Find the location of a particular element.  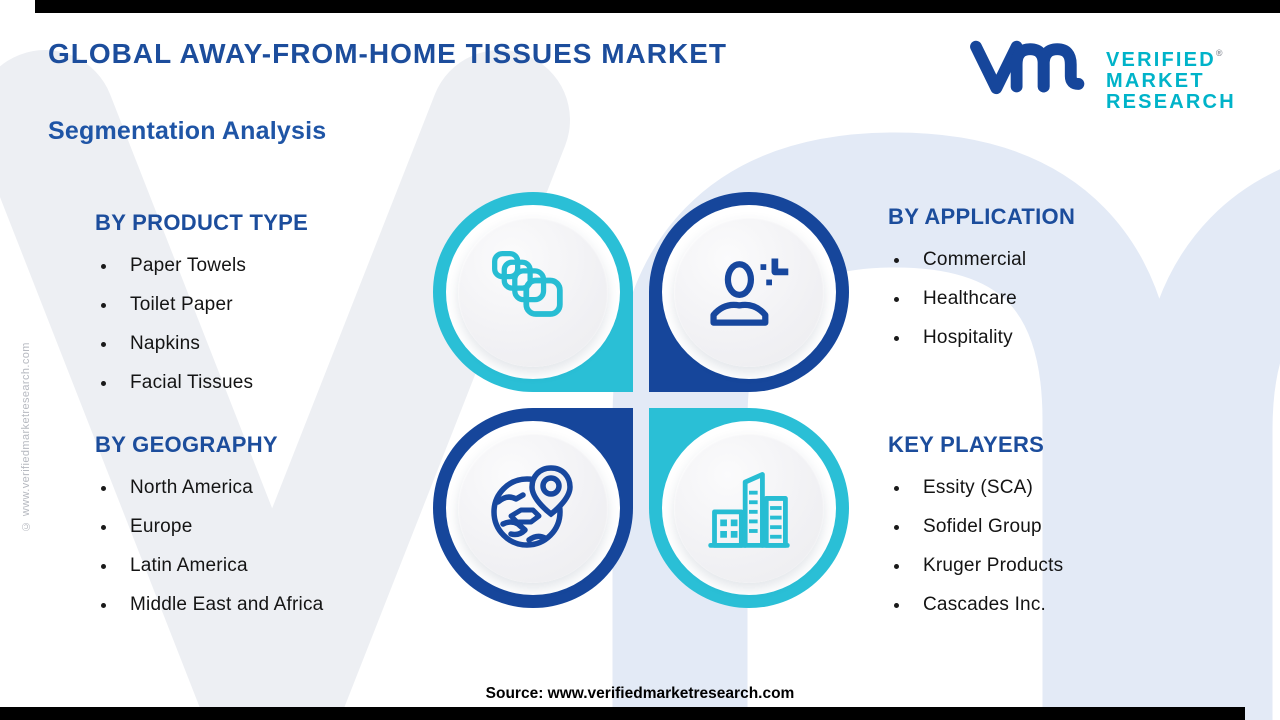

page-subtitle: Segmentation Analysis is located at coordinates (187, 131).